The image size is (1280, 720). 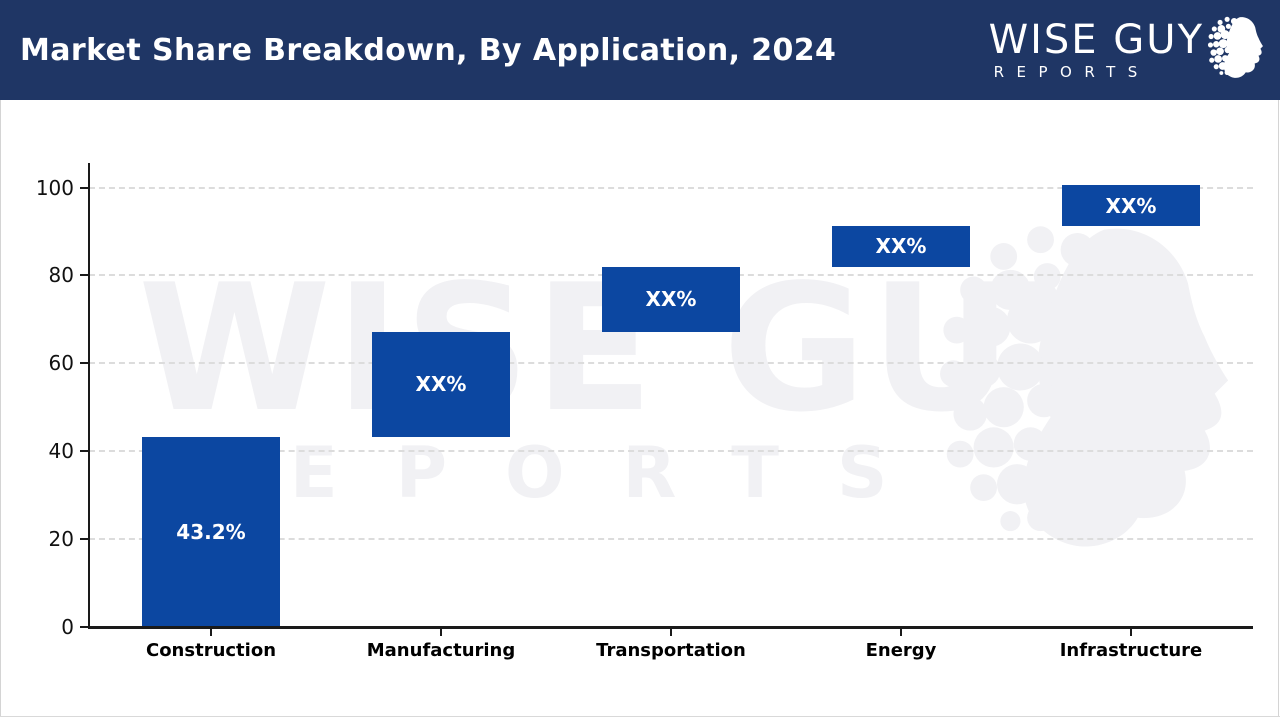 I want to click on x-category-label: Energy, so click(x=901, y=650).